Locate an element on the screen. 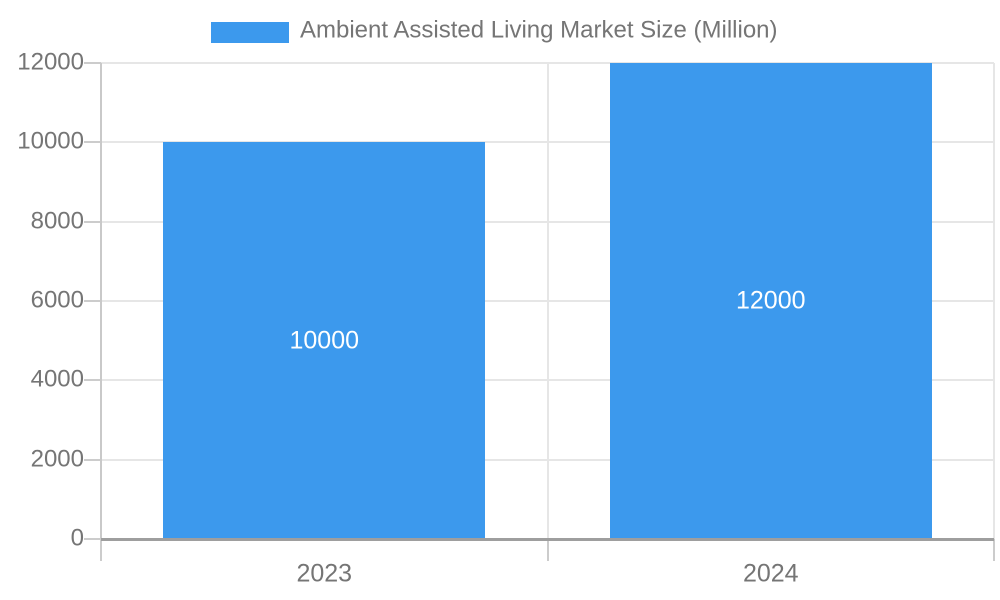  y-axis-label: 6000 is located at coordinates (57, 300).